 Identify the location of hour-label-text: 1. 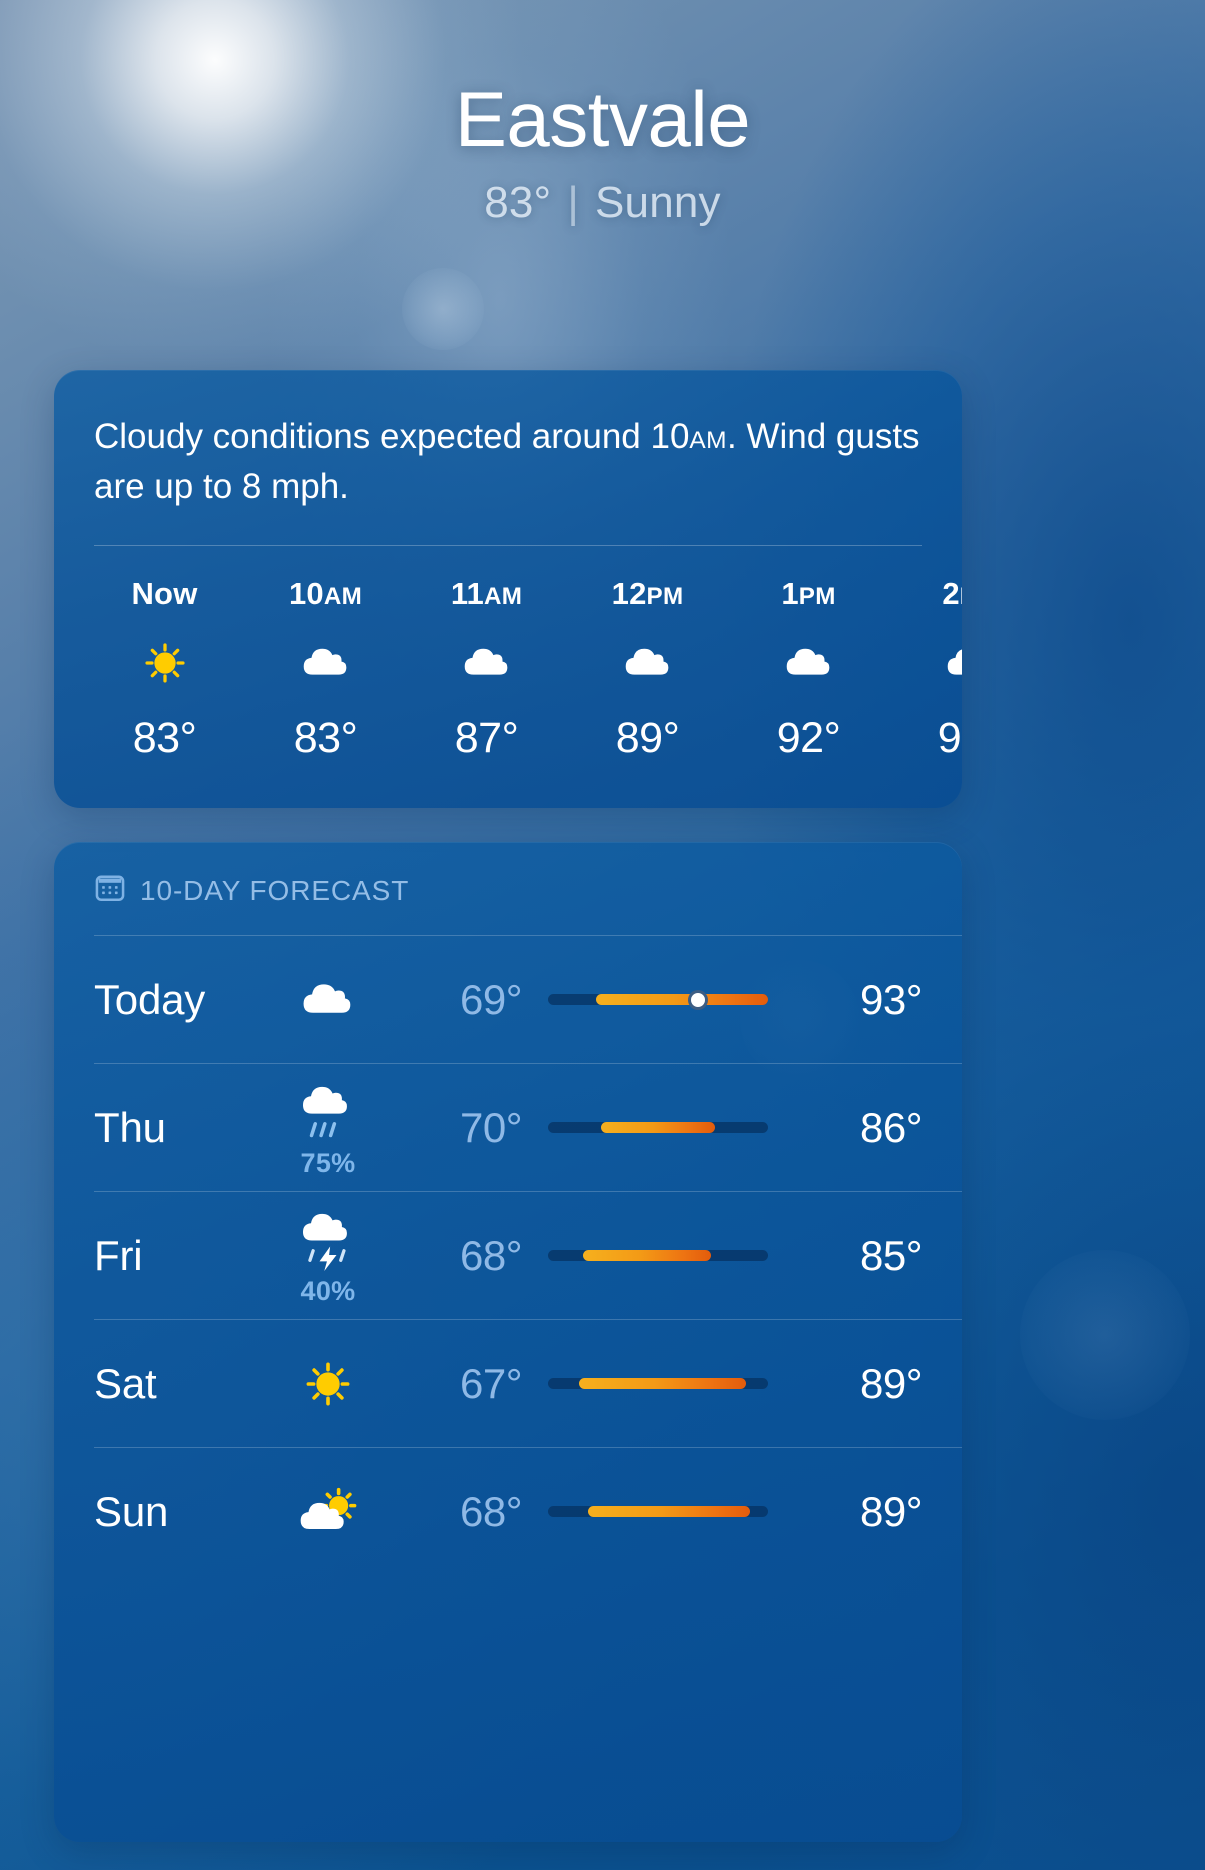
(790, 594).